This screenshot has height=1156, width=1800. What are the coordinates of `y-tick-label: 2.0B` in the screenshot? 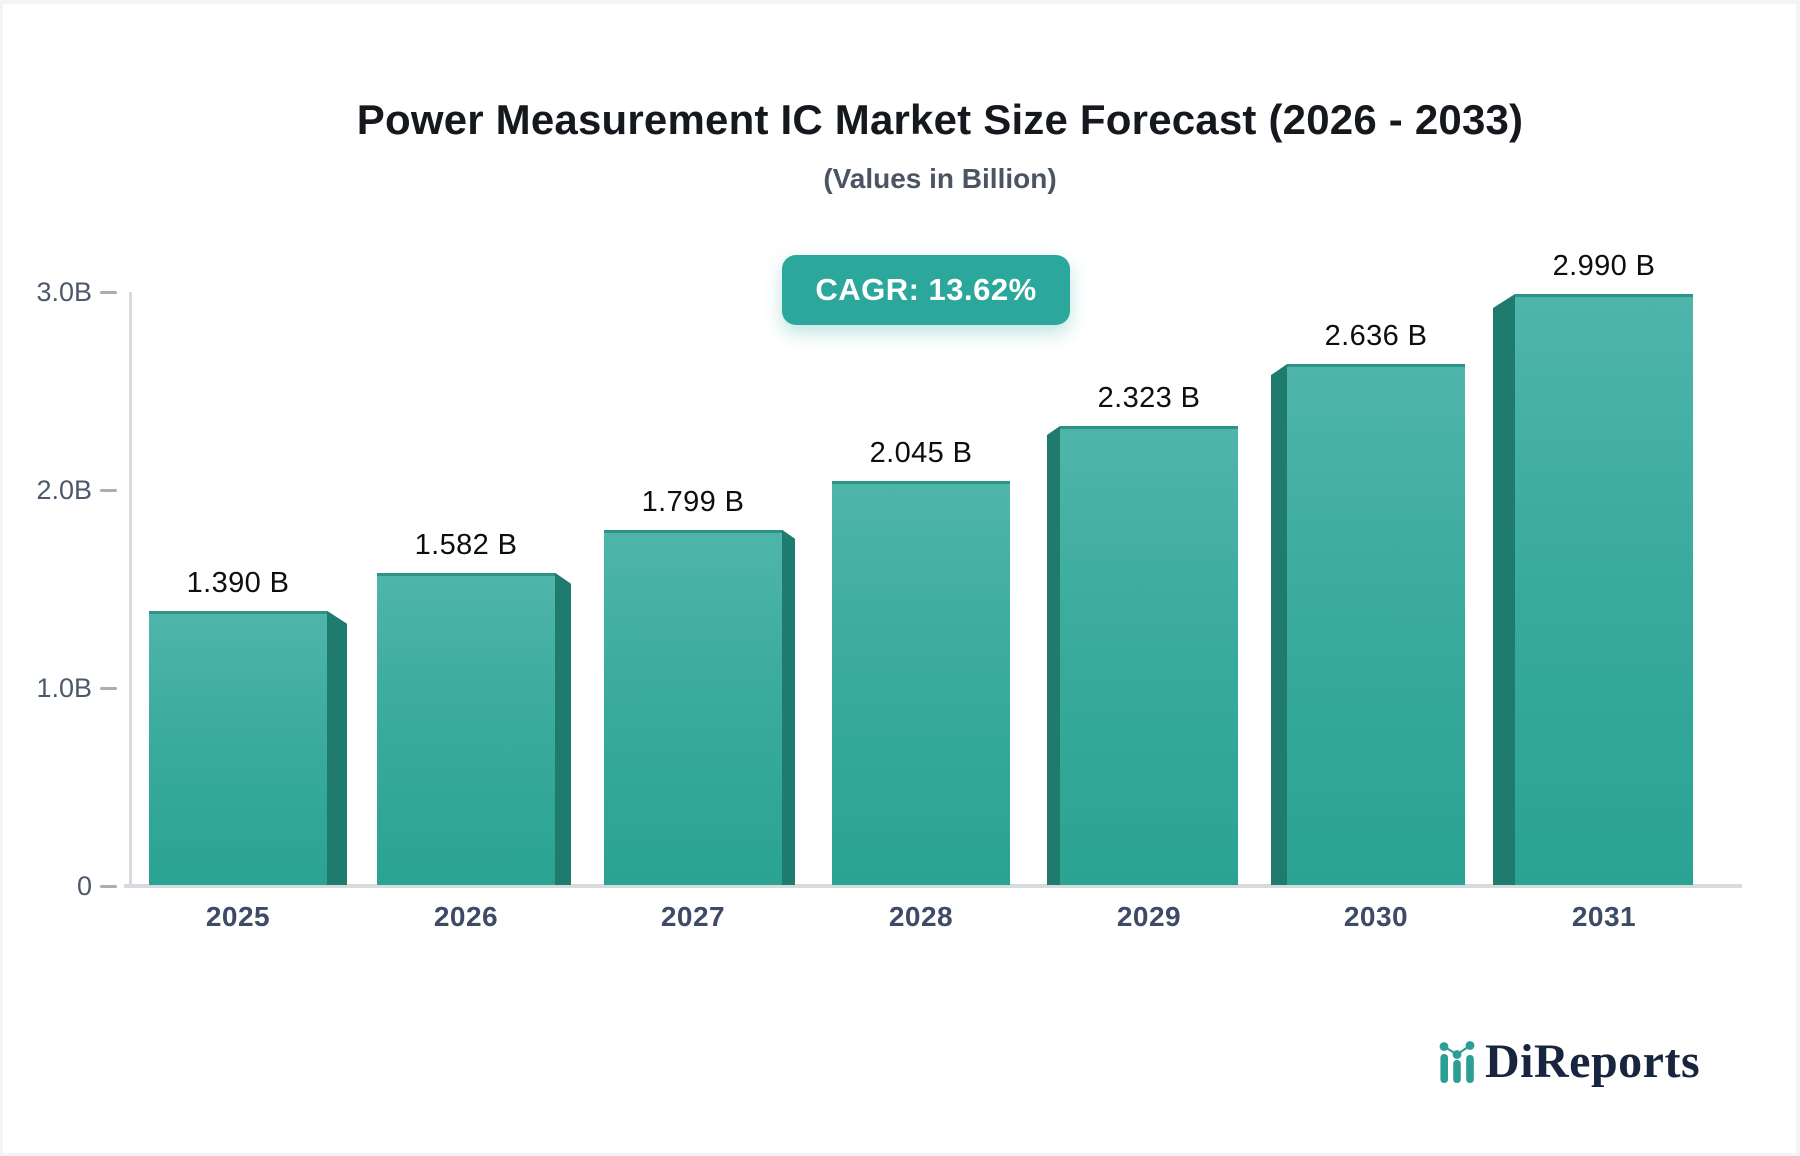 It's located at (64, 490).